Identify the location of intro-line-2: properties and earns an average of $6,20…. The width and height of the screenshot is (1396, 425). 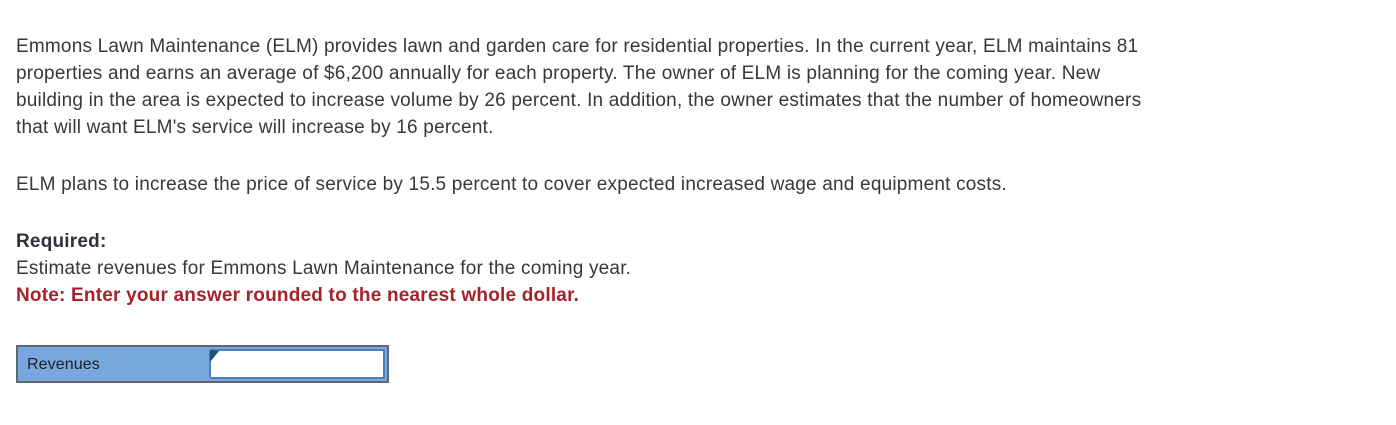
(558, 73).